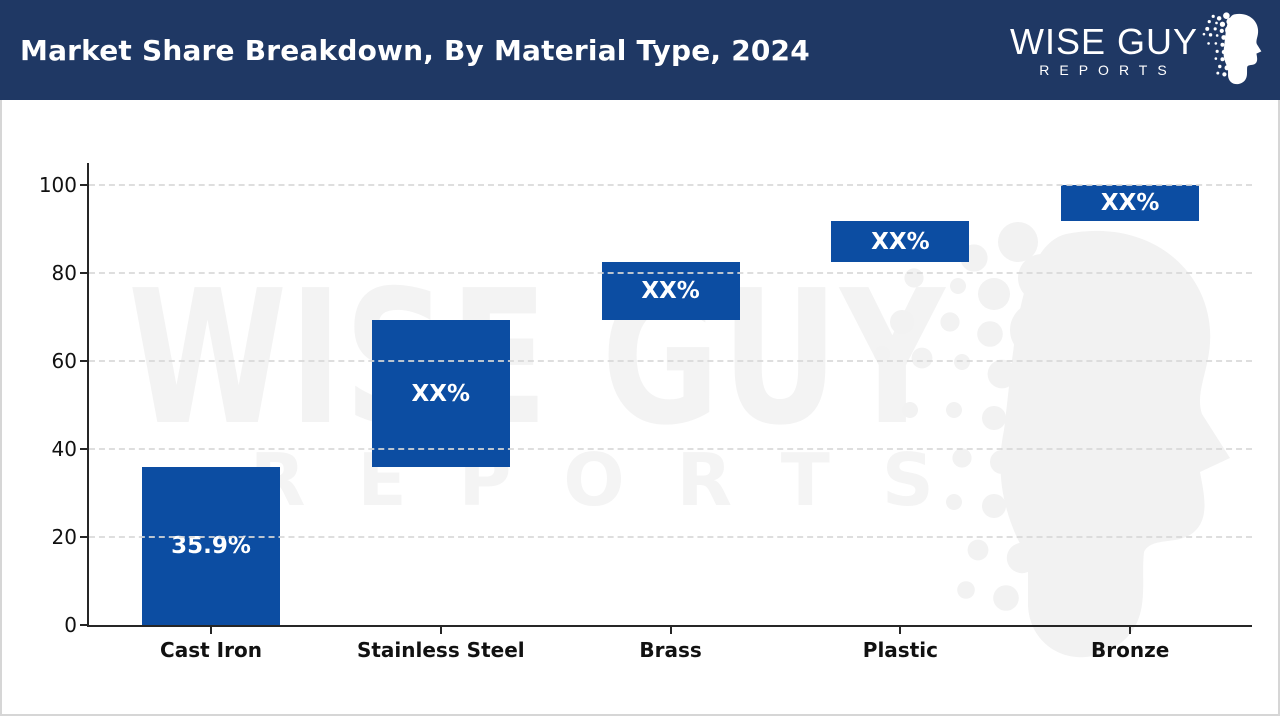 Image resolution: width=1280 pixels, height=720 pixels. I want to click on y-tick-label-20: 20, so click(64, 537).